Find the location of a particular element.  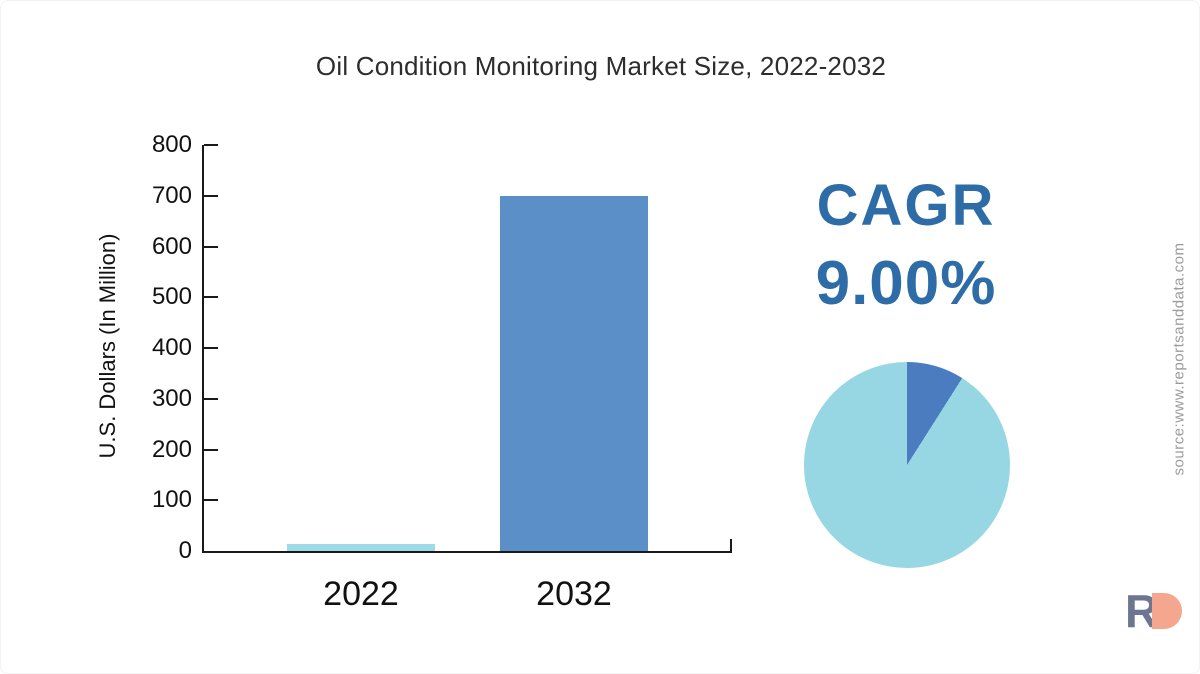

cagr-label: CAGR is located at coordinates (906, 205).